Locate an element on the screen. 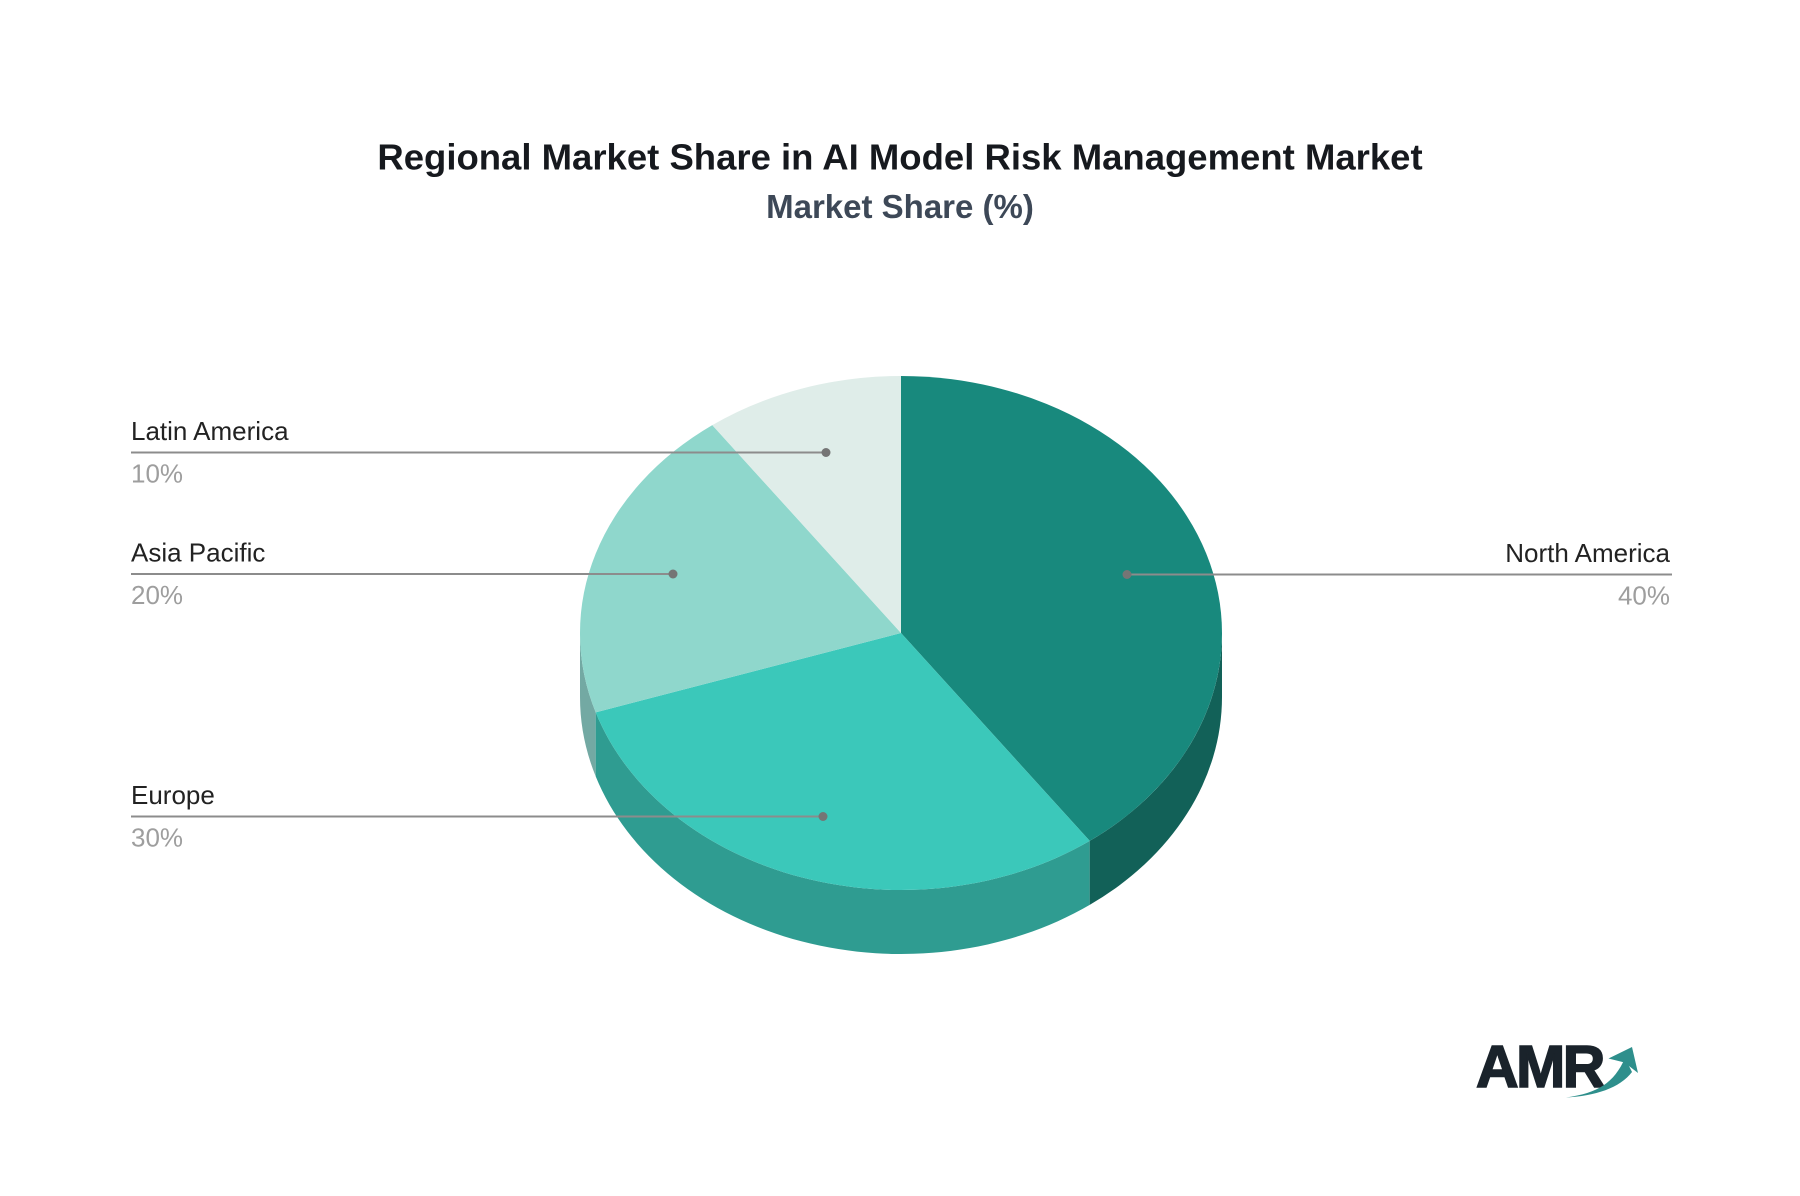  svg-text: 10% is located at coordinates (157, 474).